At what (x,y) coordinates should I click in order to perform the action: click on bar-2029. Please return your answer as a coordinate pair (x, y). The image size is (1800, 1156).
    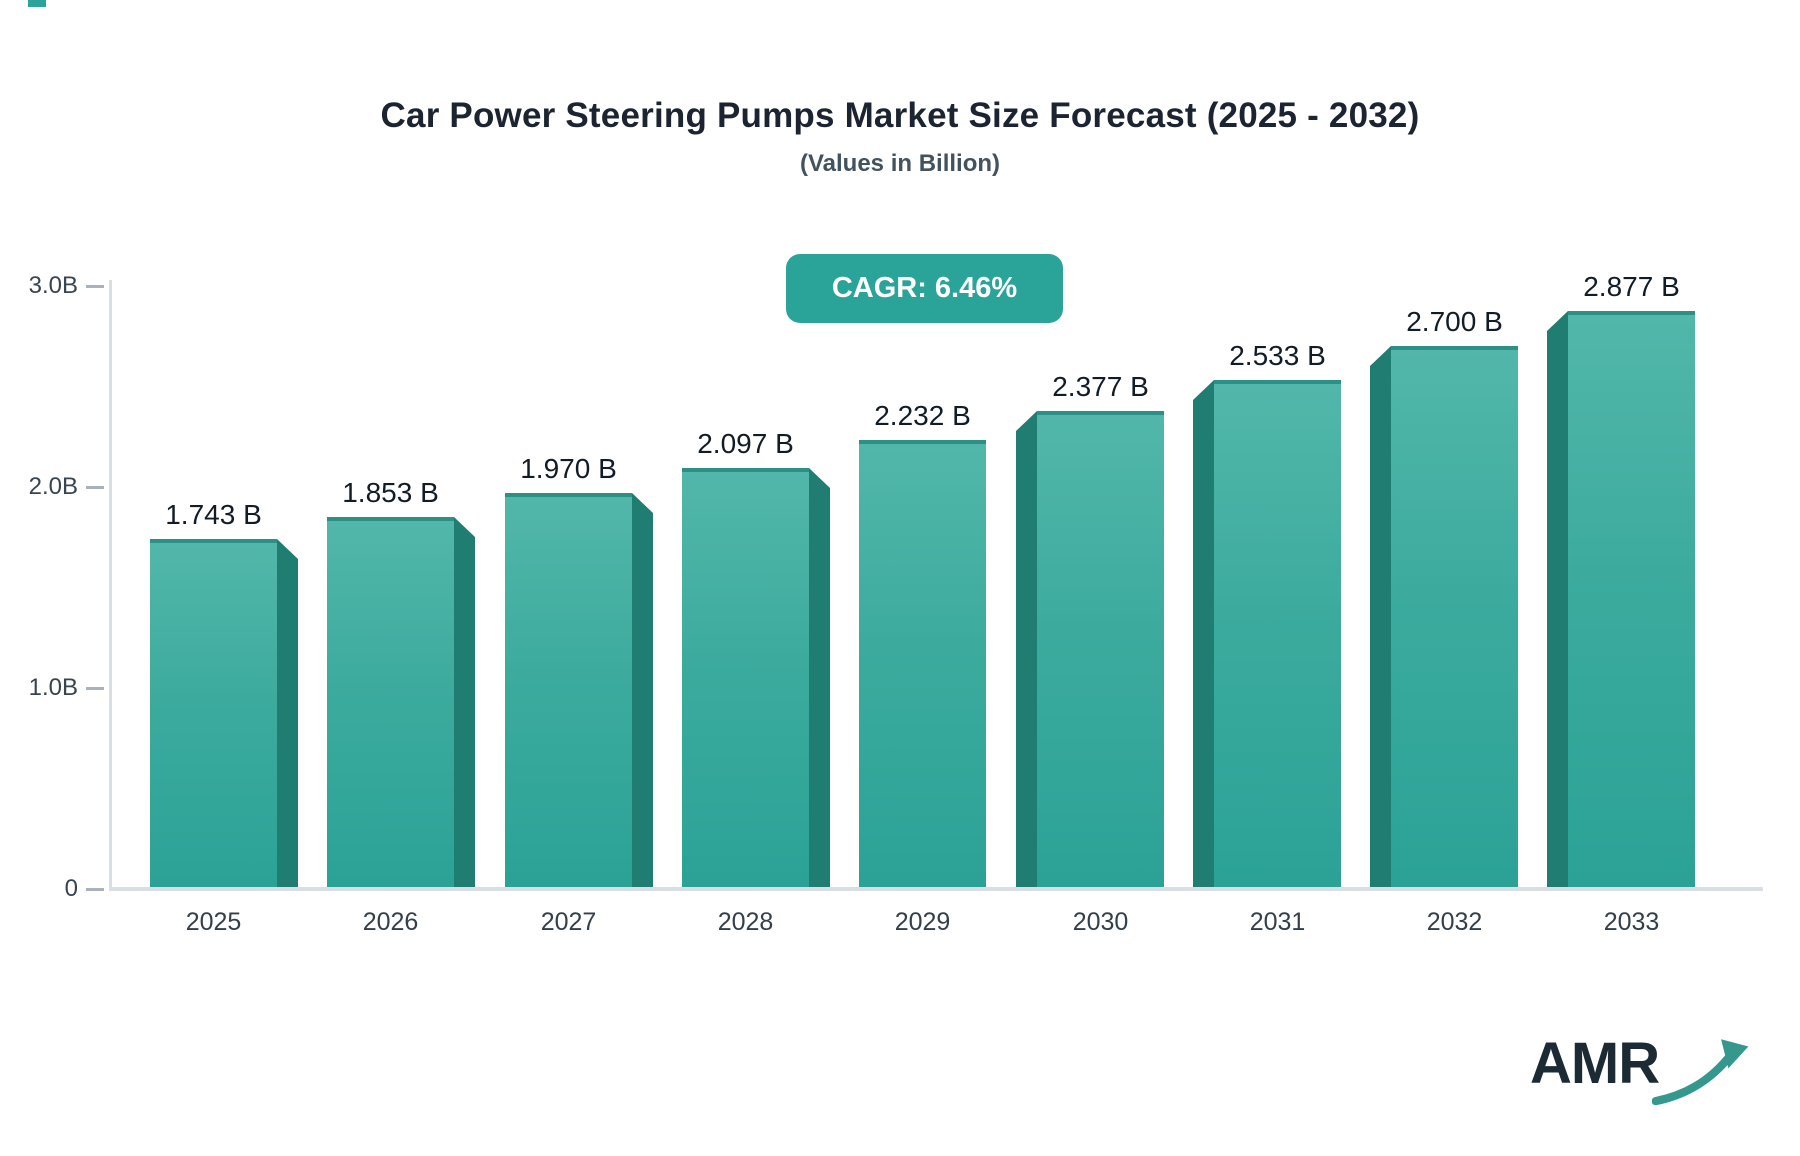
    Looking at the image, I should click on (922, 664).